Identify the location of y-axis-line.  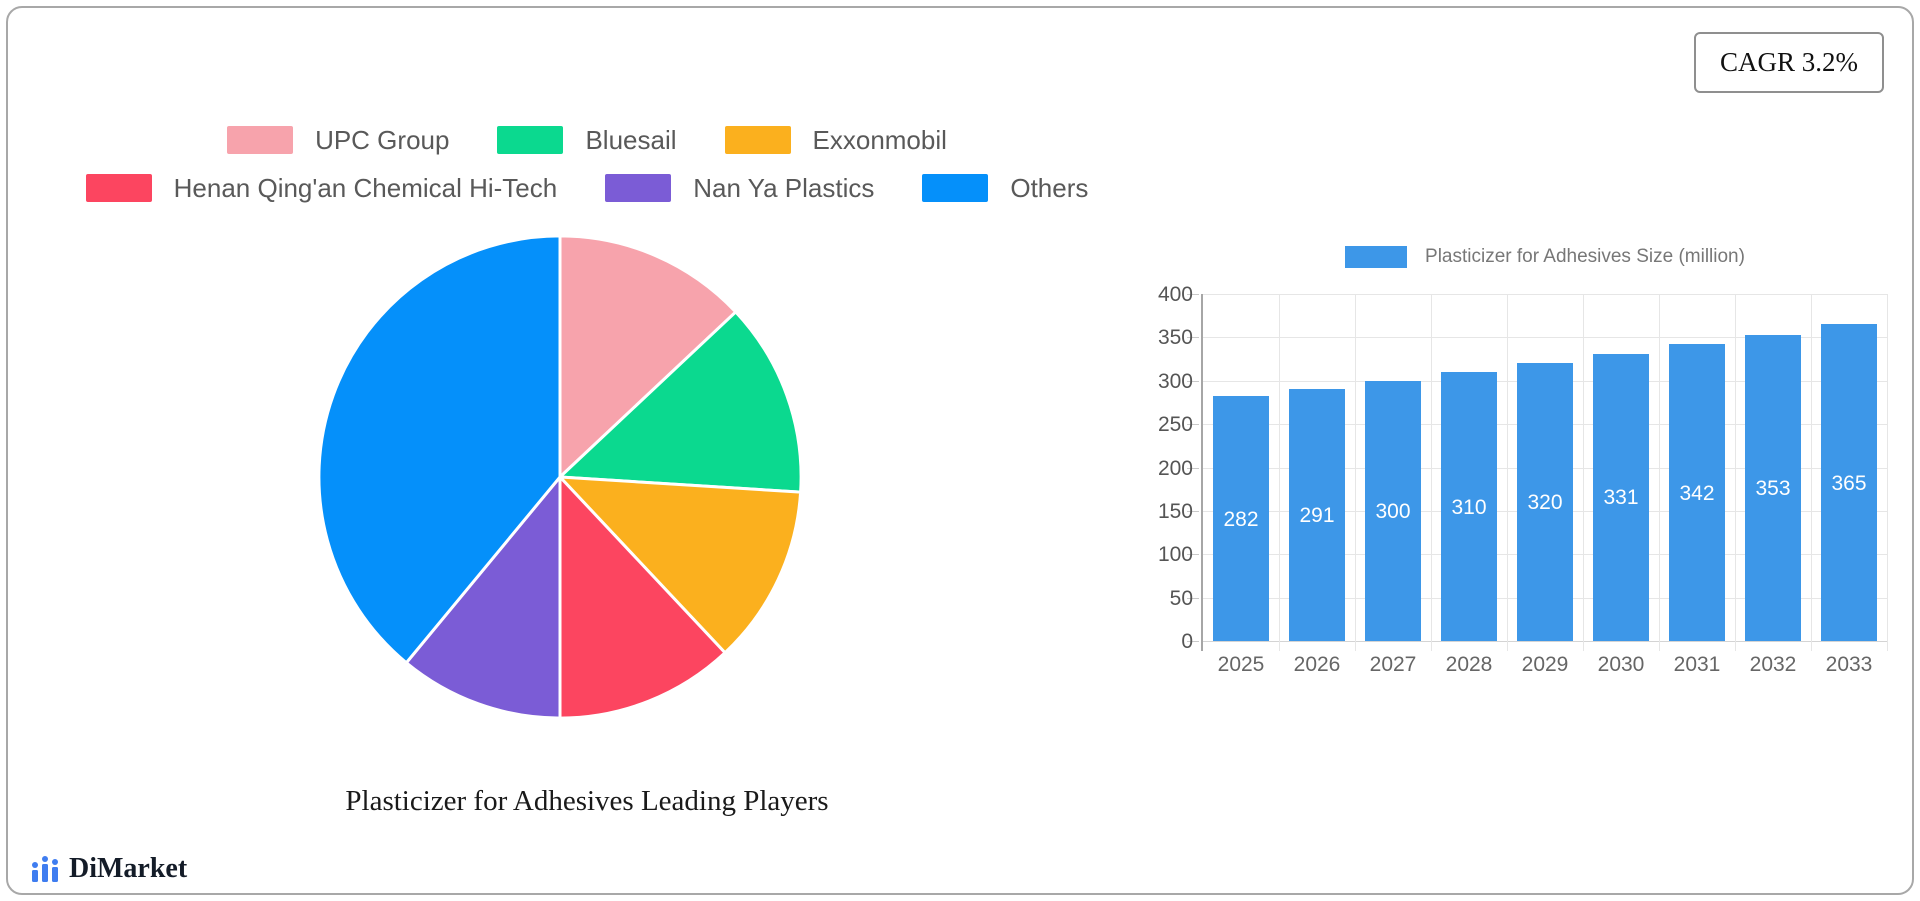
(1202, 472).